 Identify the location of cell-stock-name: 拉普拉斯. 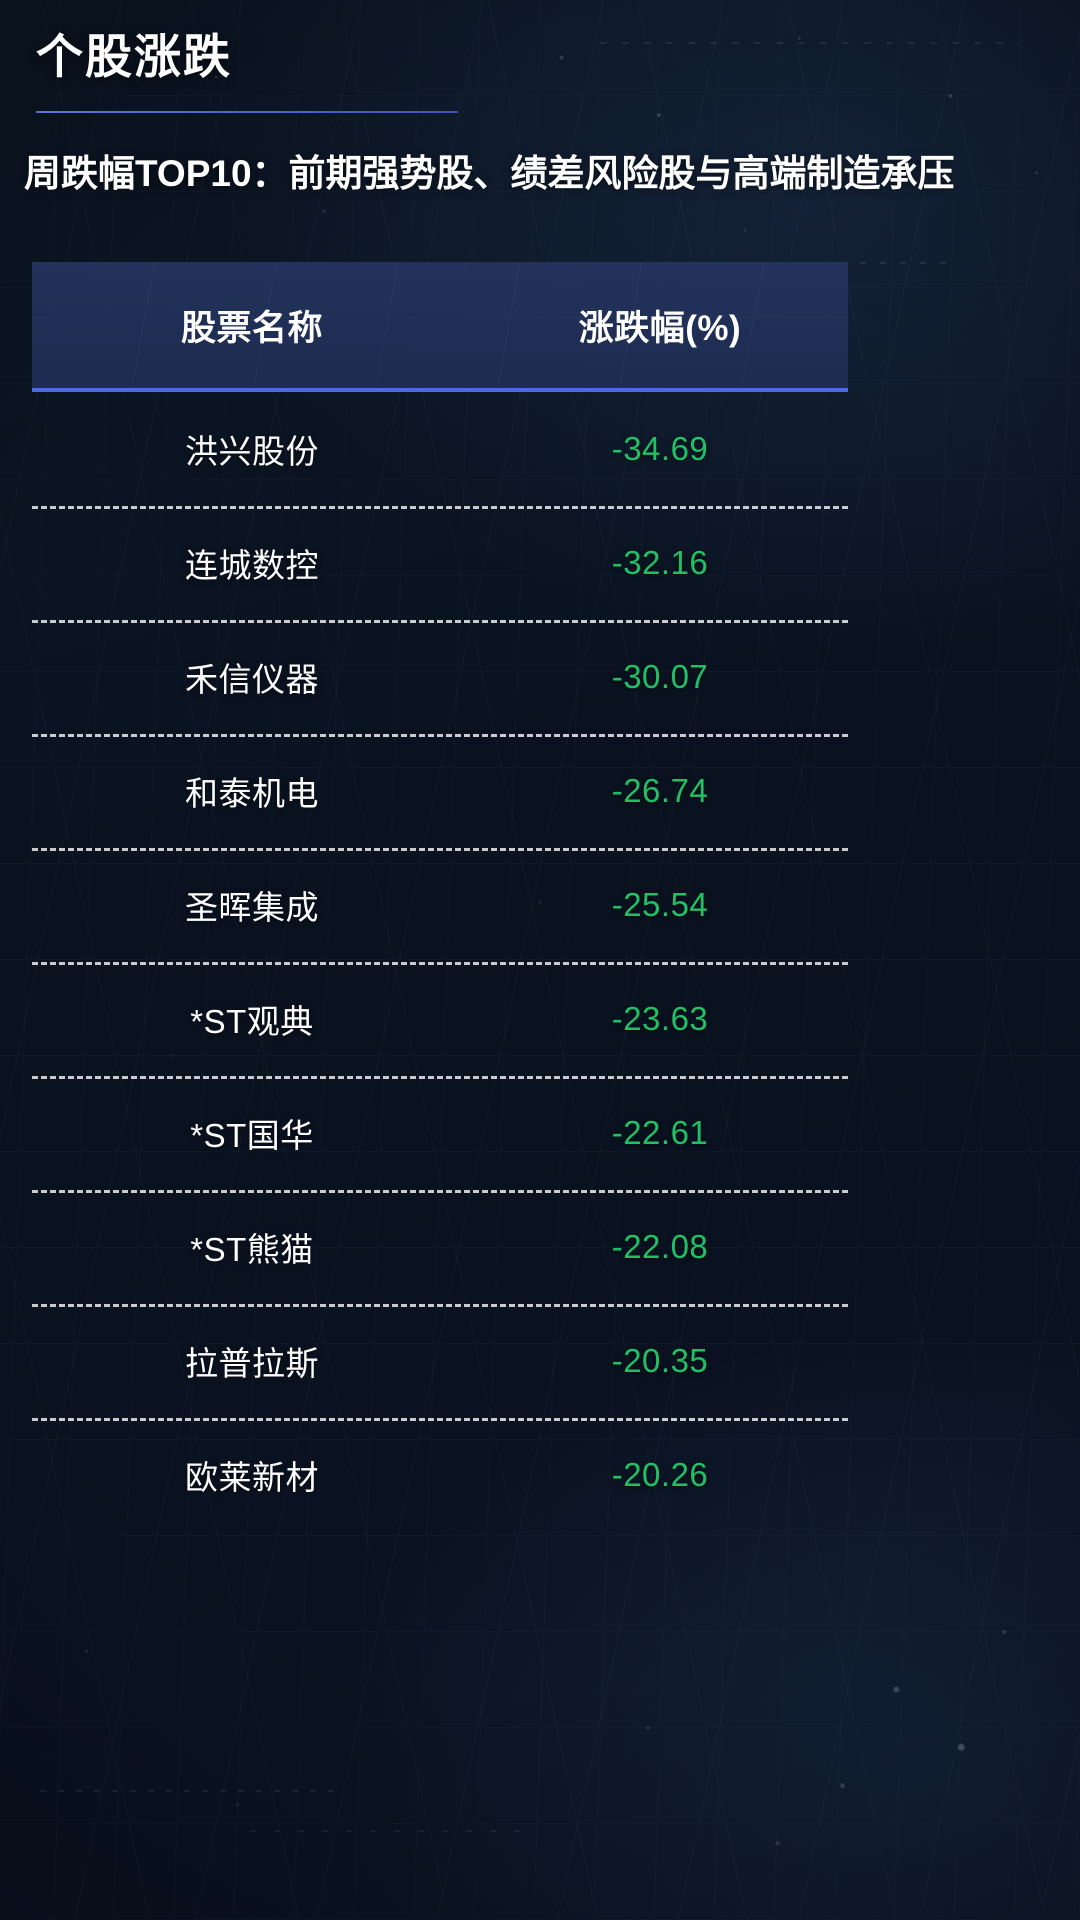
(252, 1363).